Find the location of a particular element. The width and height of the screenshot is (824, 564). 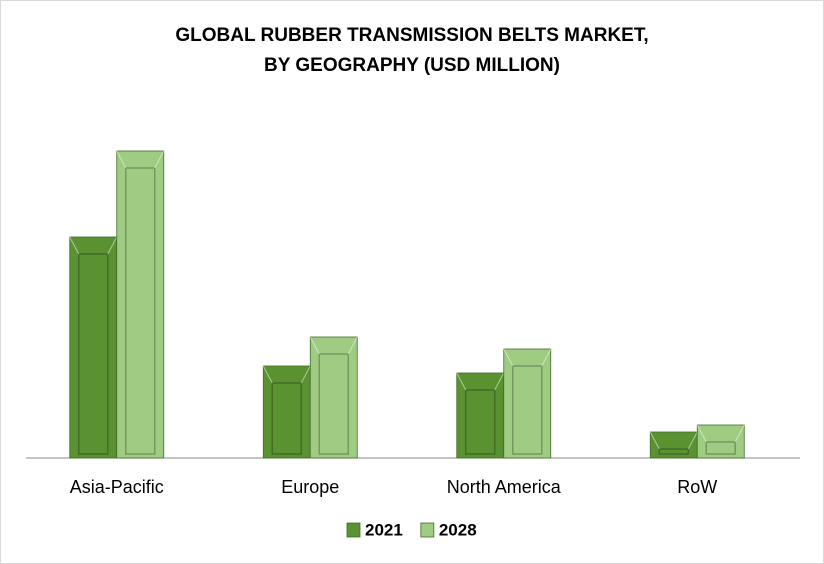

legend-label: 2021 is located at coordinates (384, 529).